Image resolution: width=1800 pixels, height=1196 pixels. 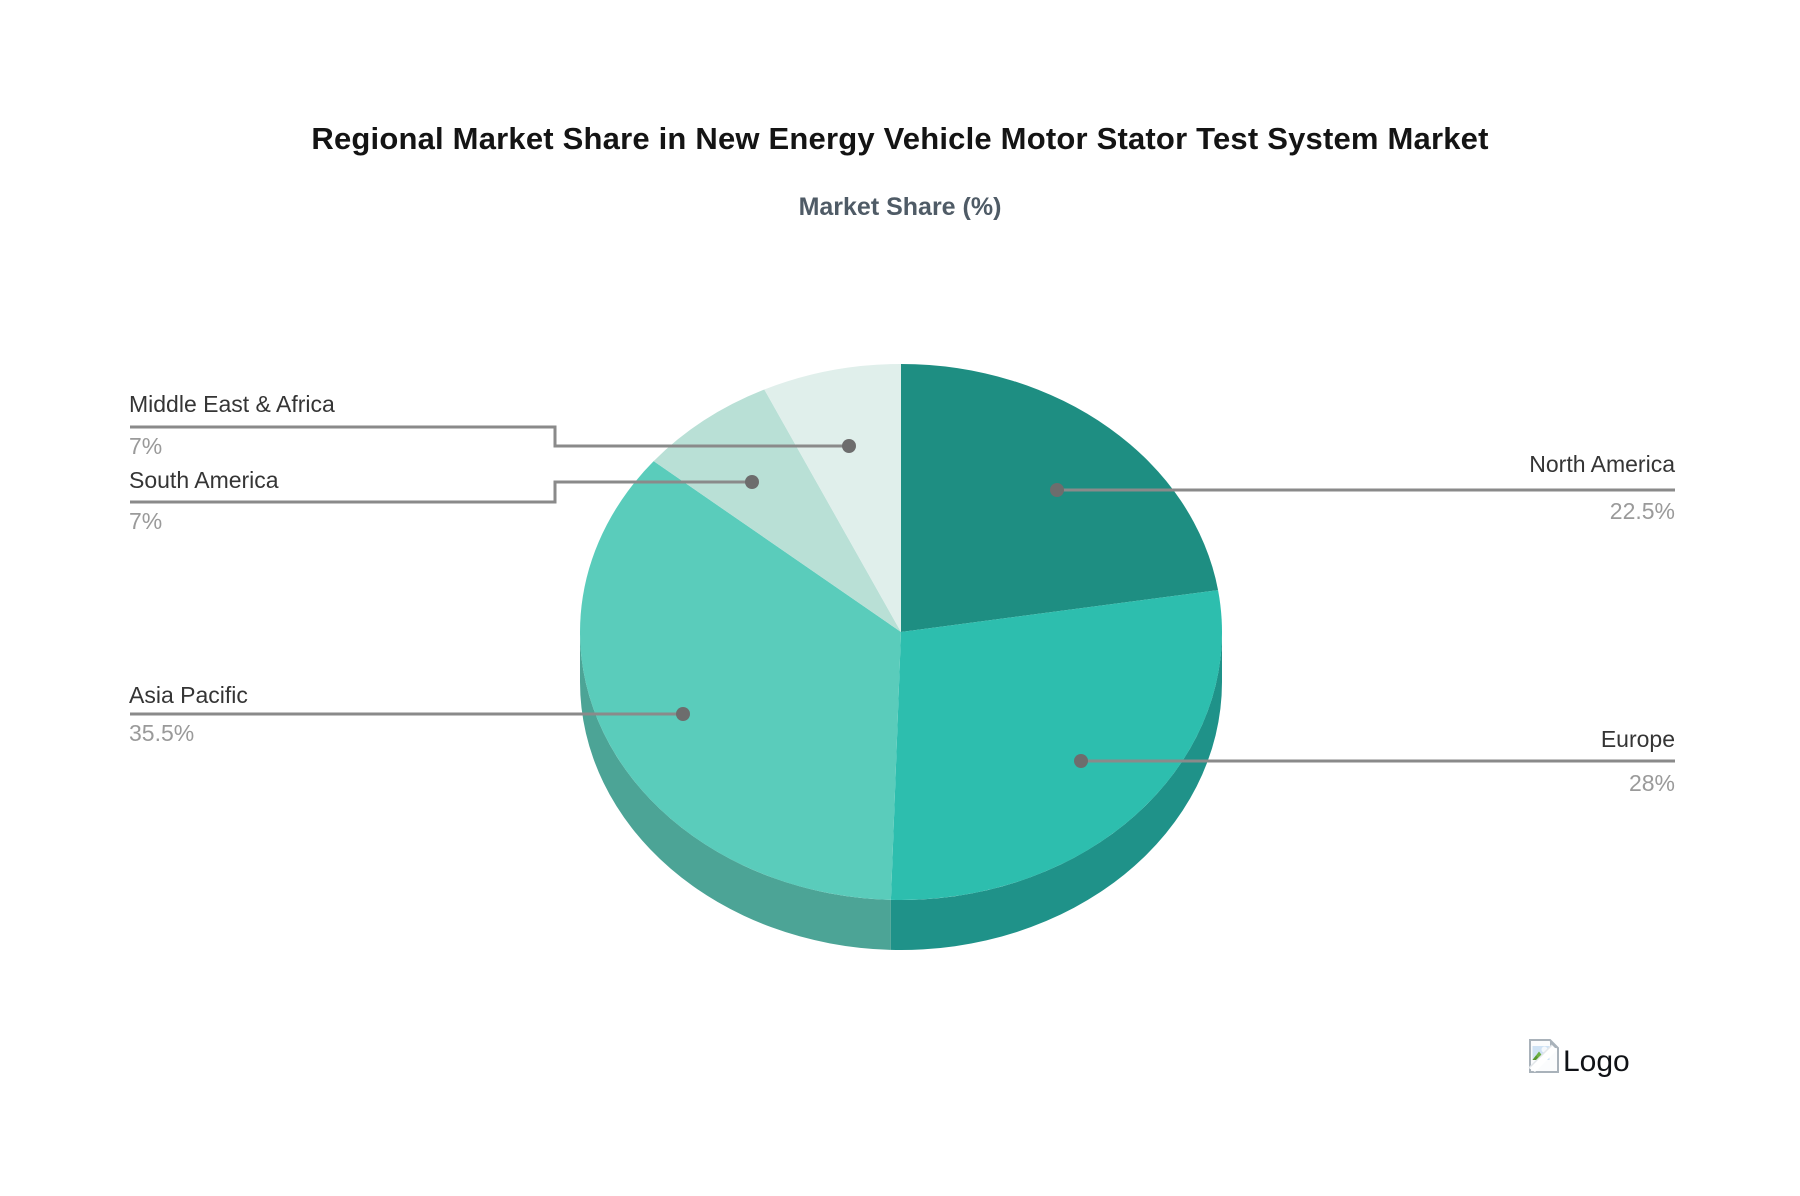 I want to click on slice-value: 22.5%, so click(x=1642, y=511).